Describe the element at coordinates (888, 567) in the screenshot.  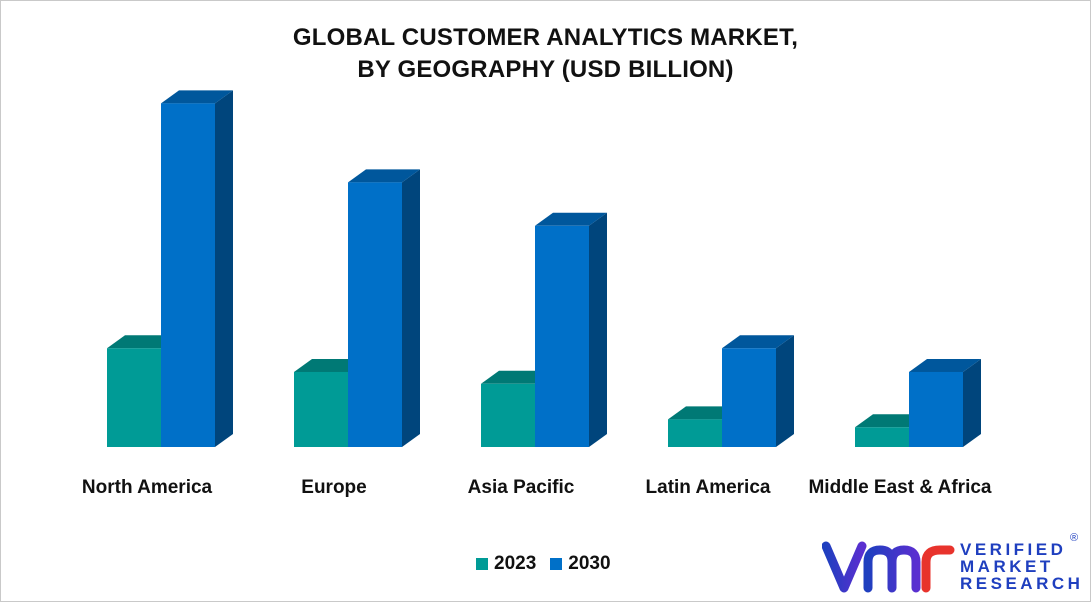
I see `vmr-logo-icon` at that location.